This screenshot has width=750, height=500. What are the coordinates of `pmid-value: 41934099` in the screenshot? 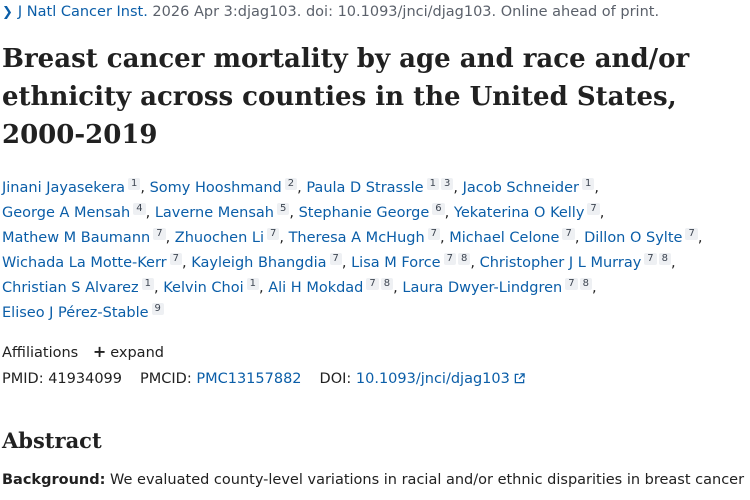 It's located at (85, 379).